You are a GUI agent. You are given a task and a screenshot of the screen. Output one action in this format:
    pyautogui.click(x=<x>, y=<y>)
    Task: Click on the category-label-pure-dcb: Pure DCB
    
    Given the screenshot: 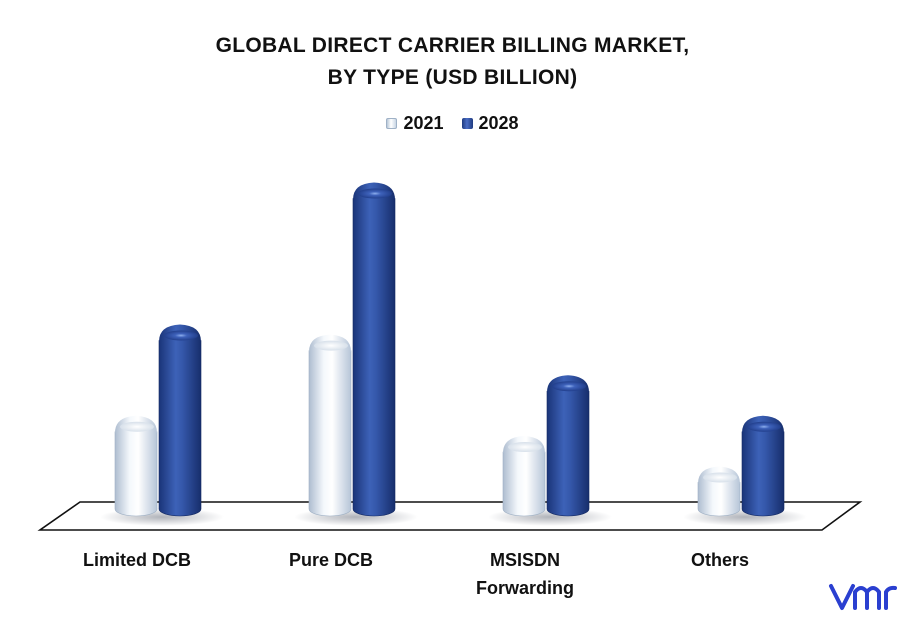 What is the action you would take?
    pyautogui.click(x=331, y=560)
    